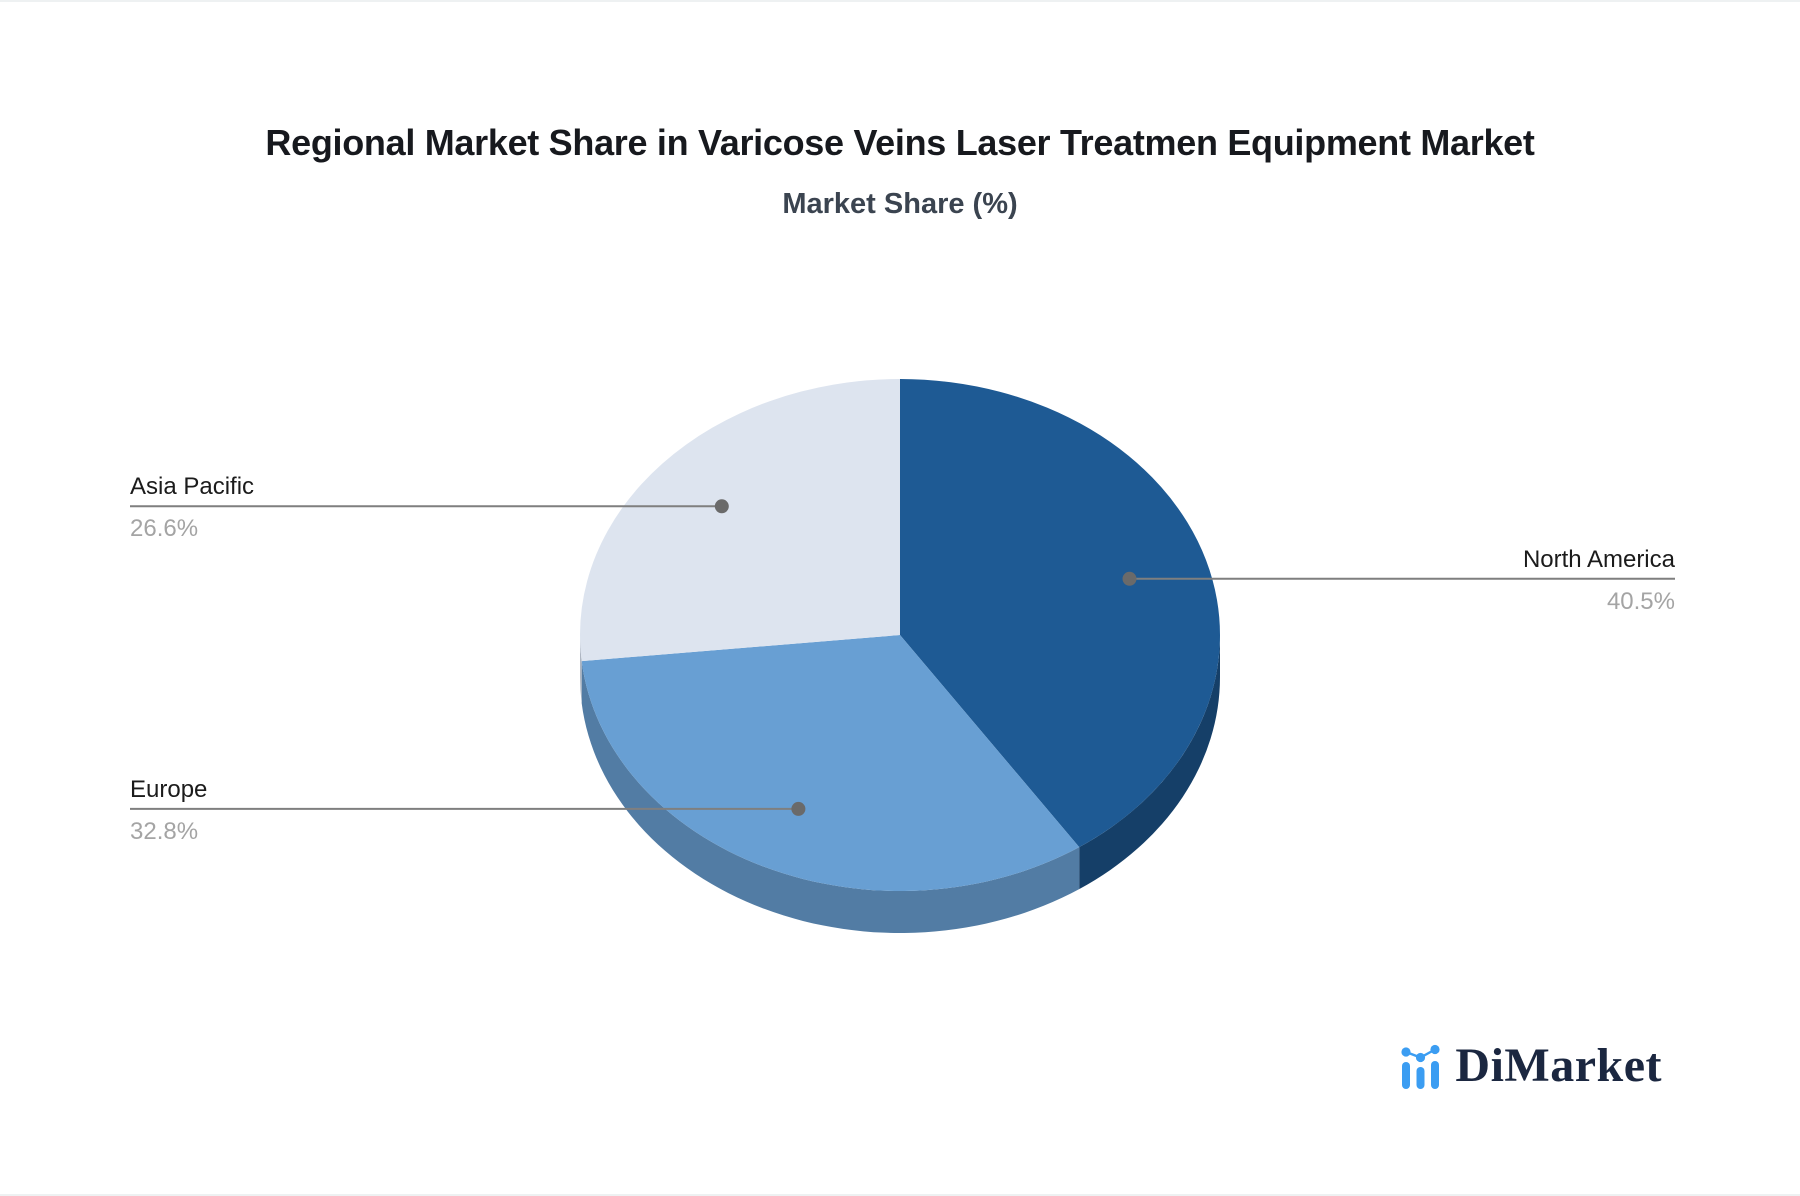  I want to click on pie-slice-side-europe, so click(830, 797).